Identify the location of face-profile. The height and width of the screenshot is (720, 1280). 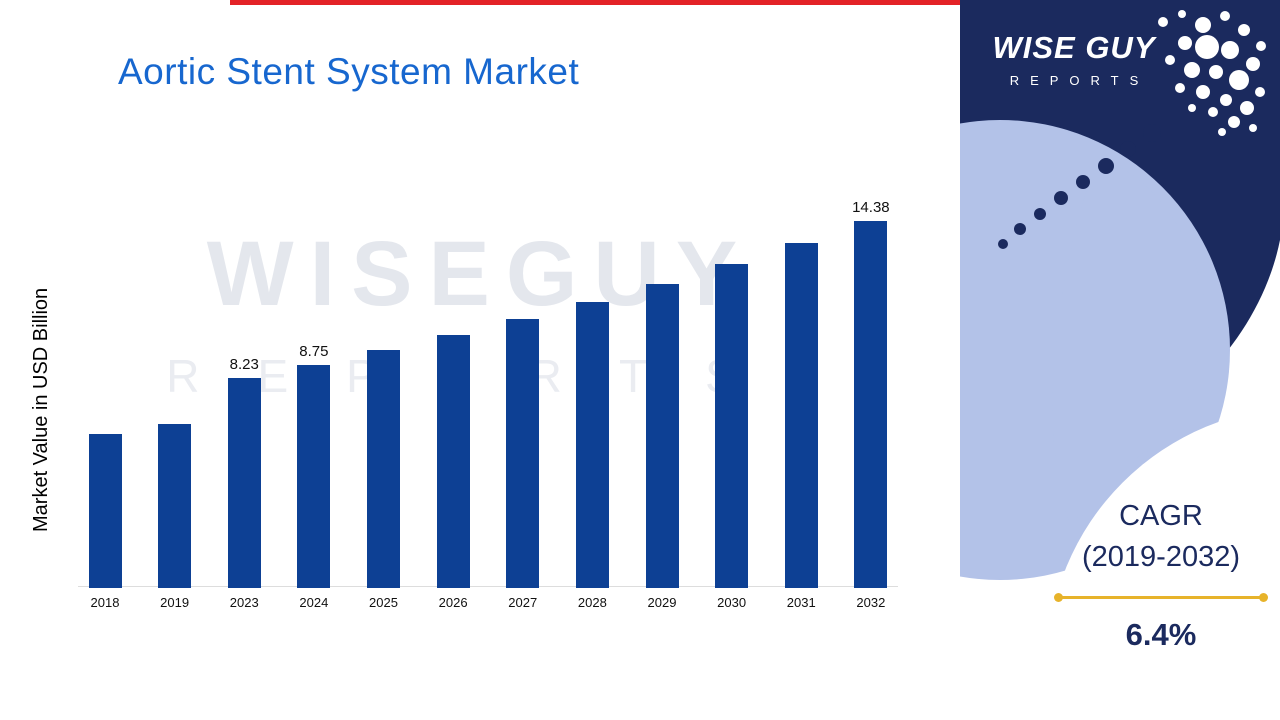
(1131, 339).